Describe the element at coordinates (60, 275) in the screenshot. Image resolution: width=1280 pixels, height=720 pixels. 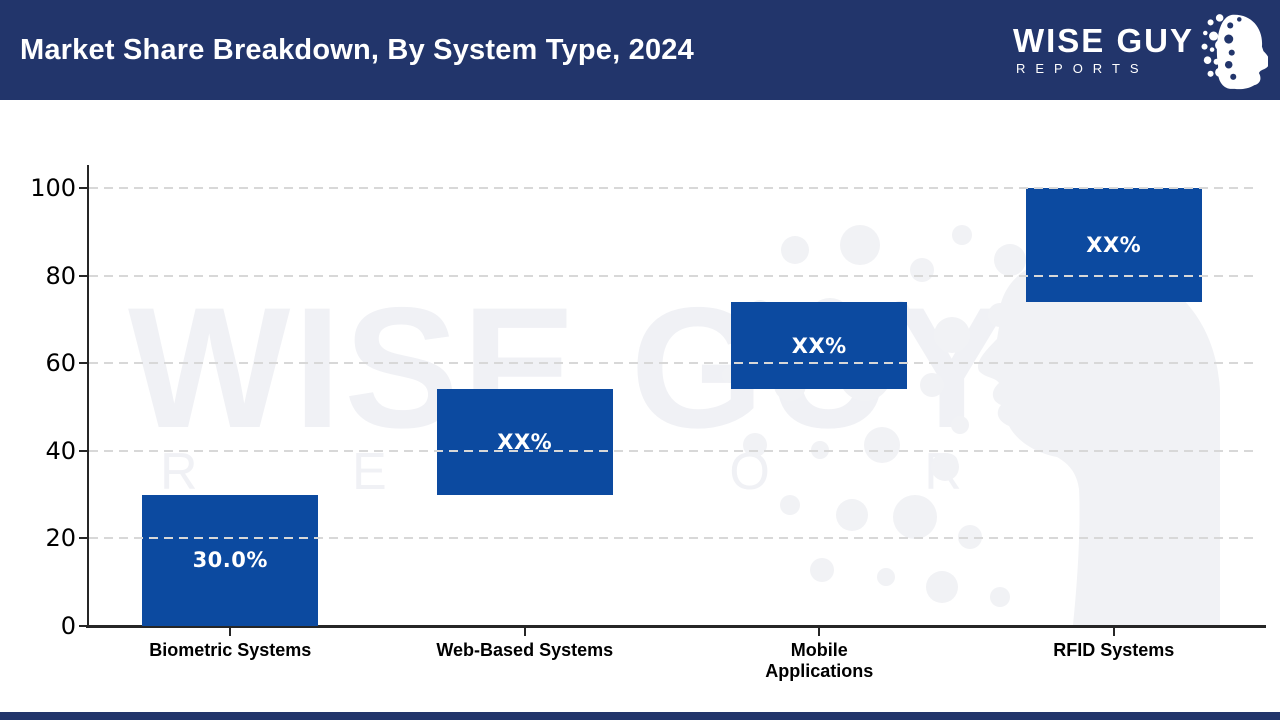
I see `y-tick-label-80: 80` at that location.